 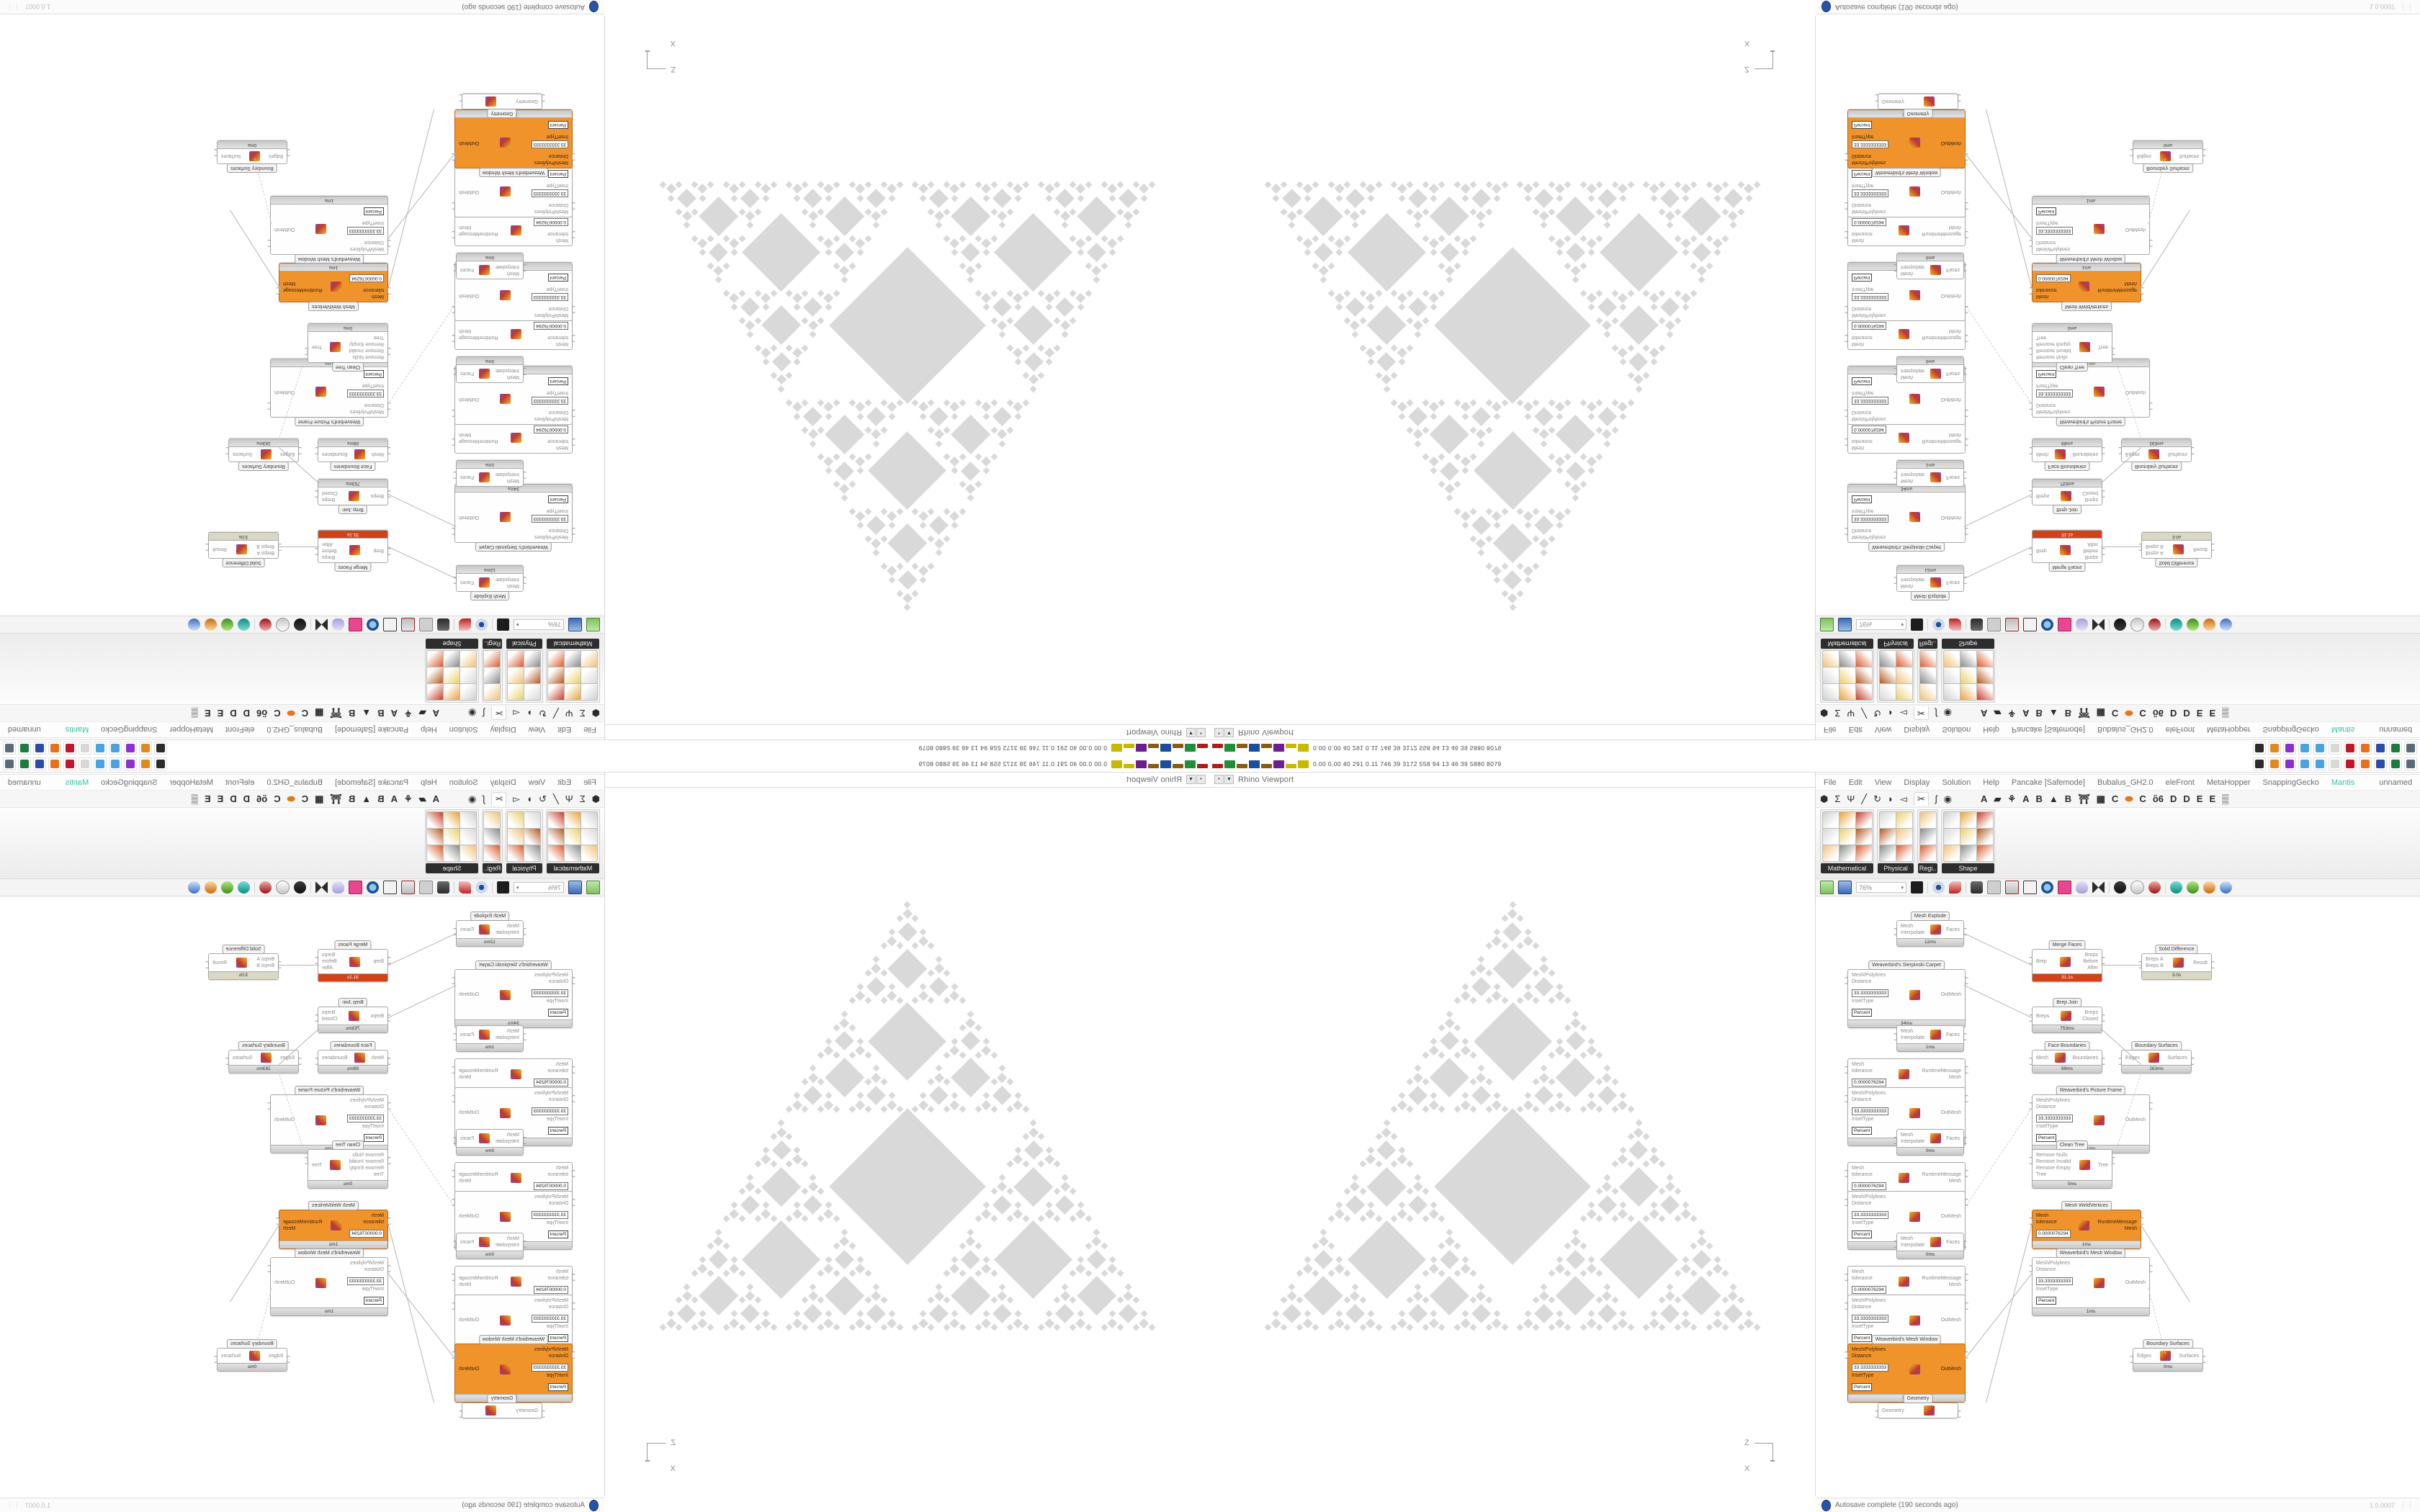 I want to click on menu-item-bubalus-gh2-0: Bubalus_GH2.0, so click(x=2125, y=729).